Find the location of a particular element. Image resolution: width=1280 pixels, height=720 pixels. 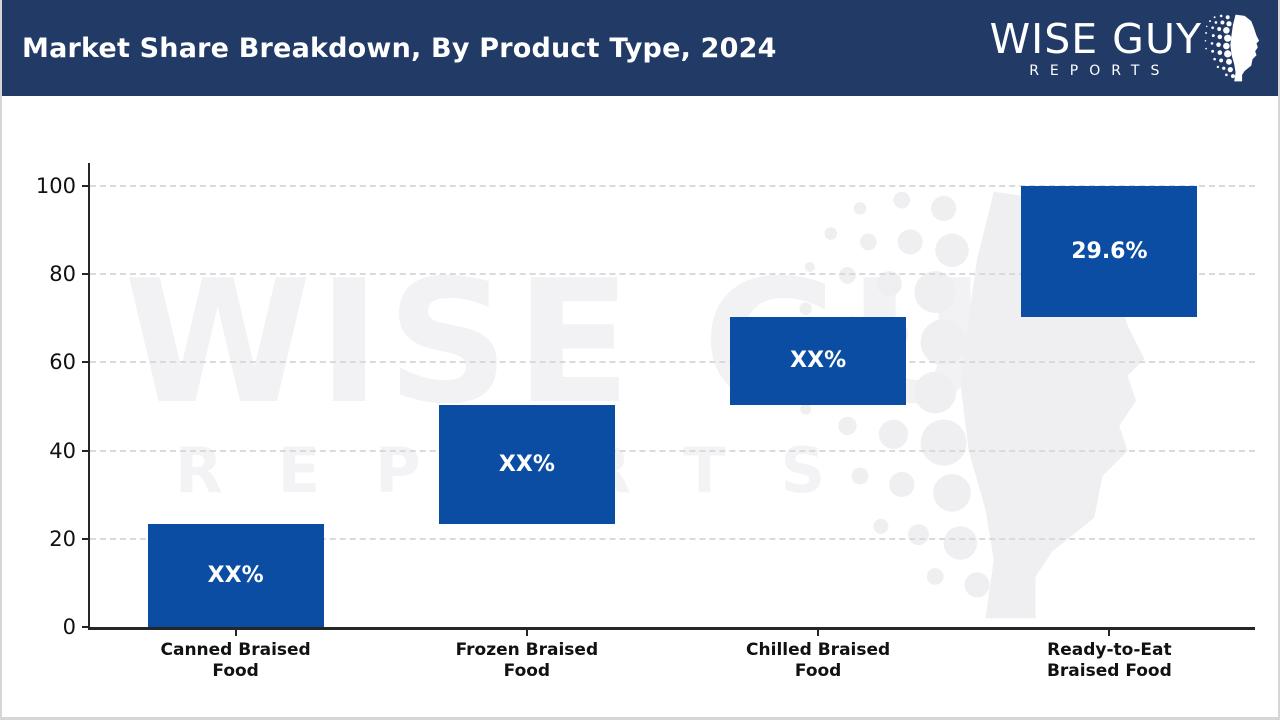

gridline-y100 is located at coordinates (672, 186).